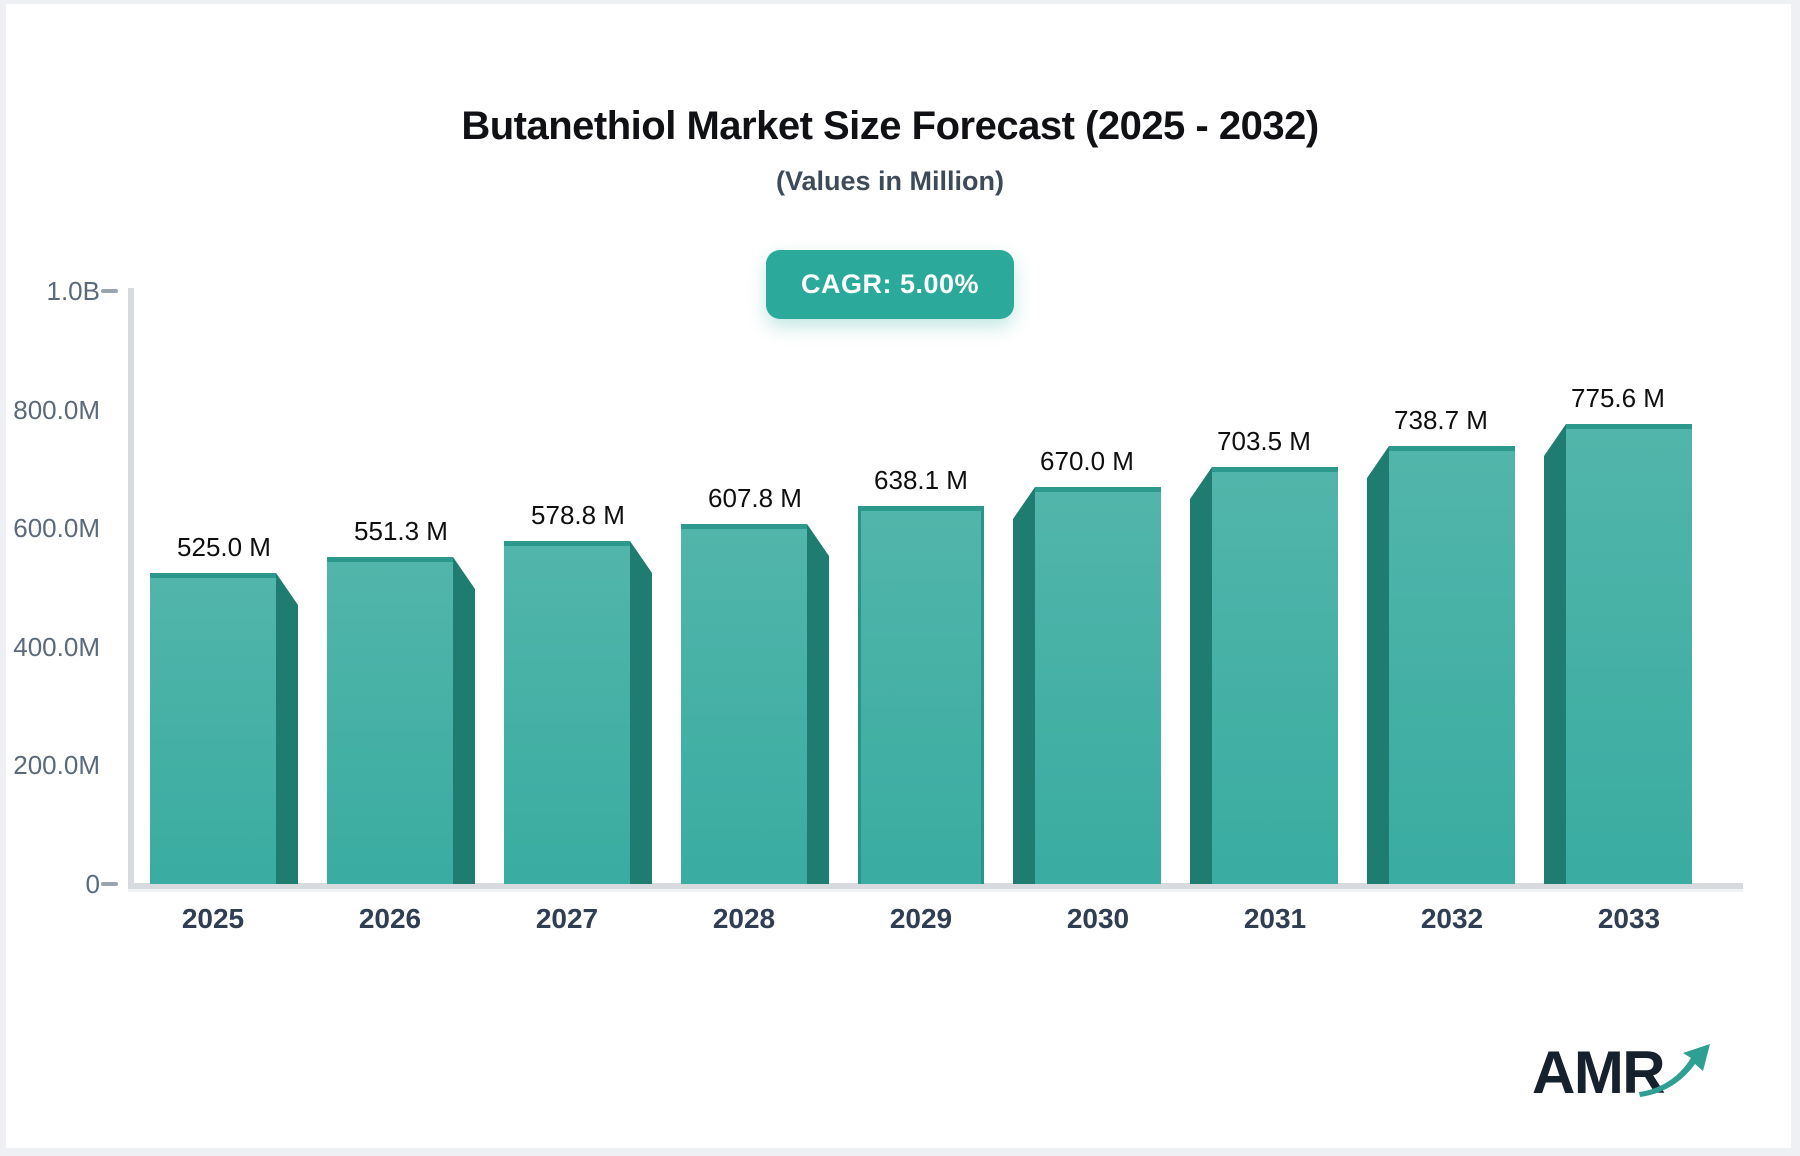 The image size is (1800, 1156). Describe the element at coordinates (131, 586) in the screenshot. I see `y-axis-line` at that location.